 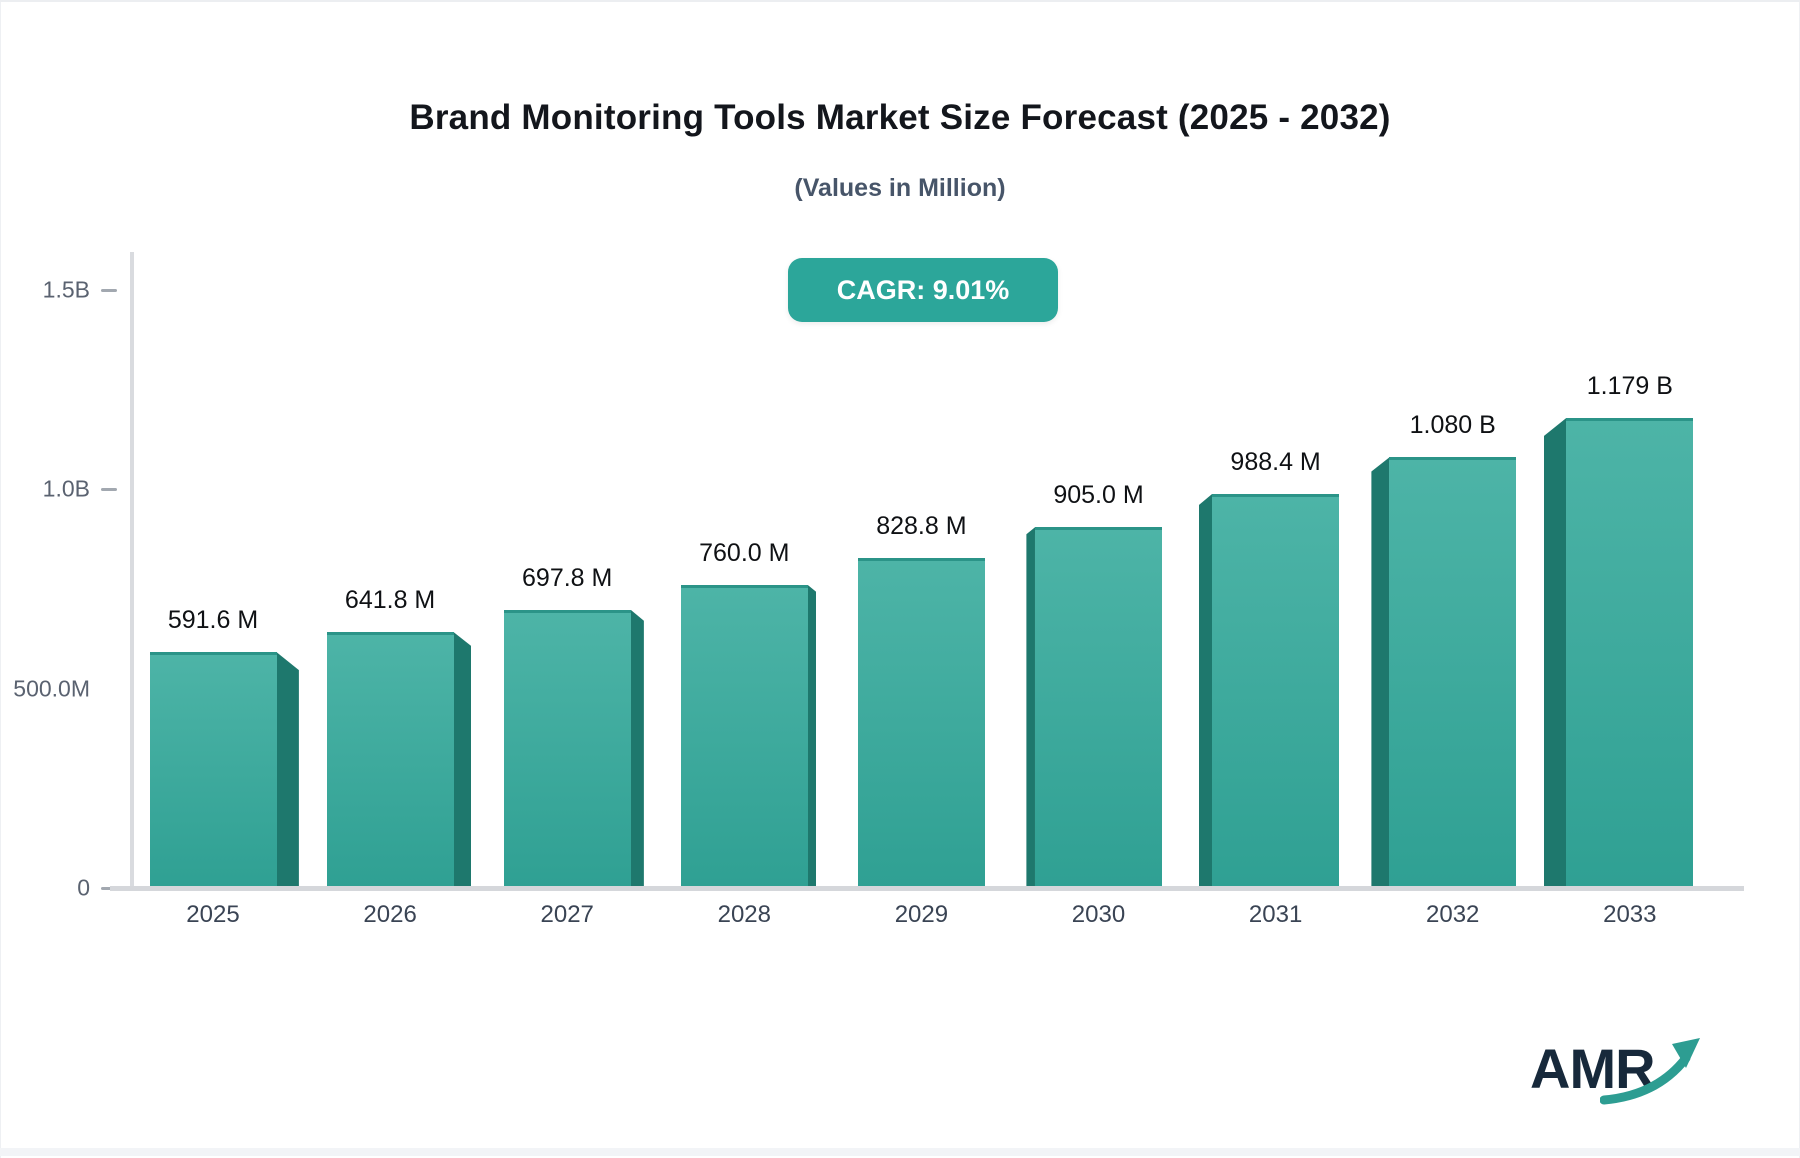 What do you see at coordinates (83, 887) in the screenshot?
I see `y-axis-tick-label: 0` at bounding box center [83, 887].